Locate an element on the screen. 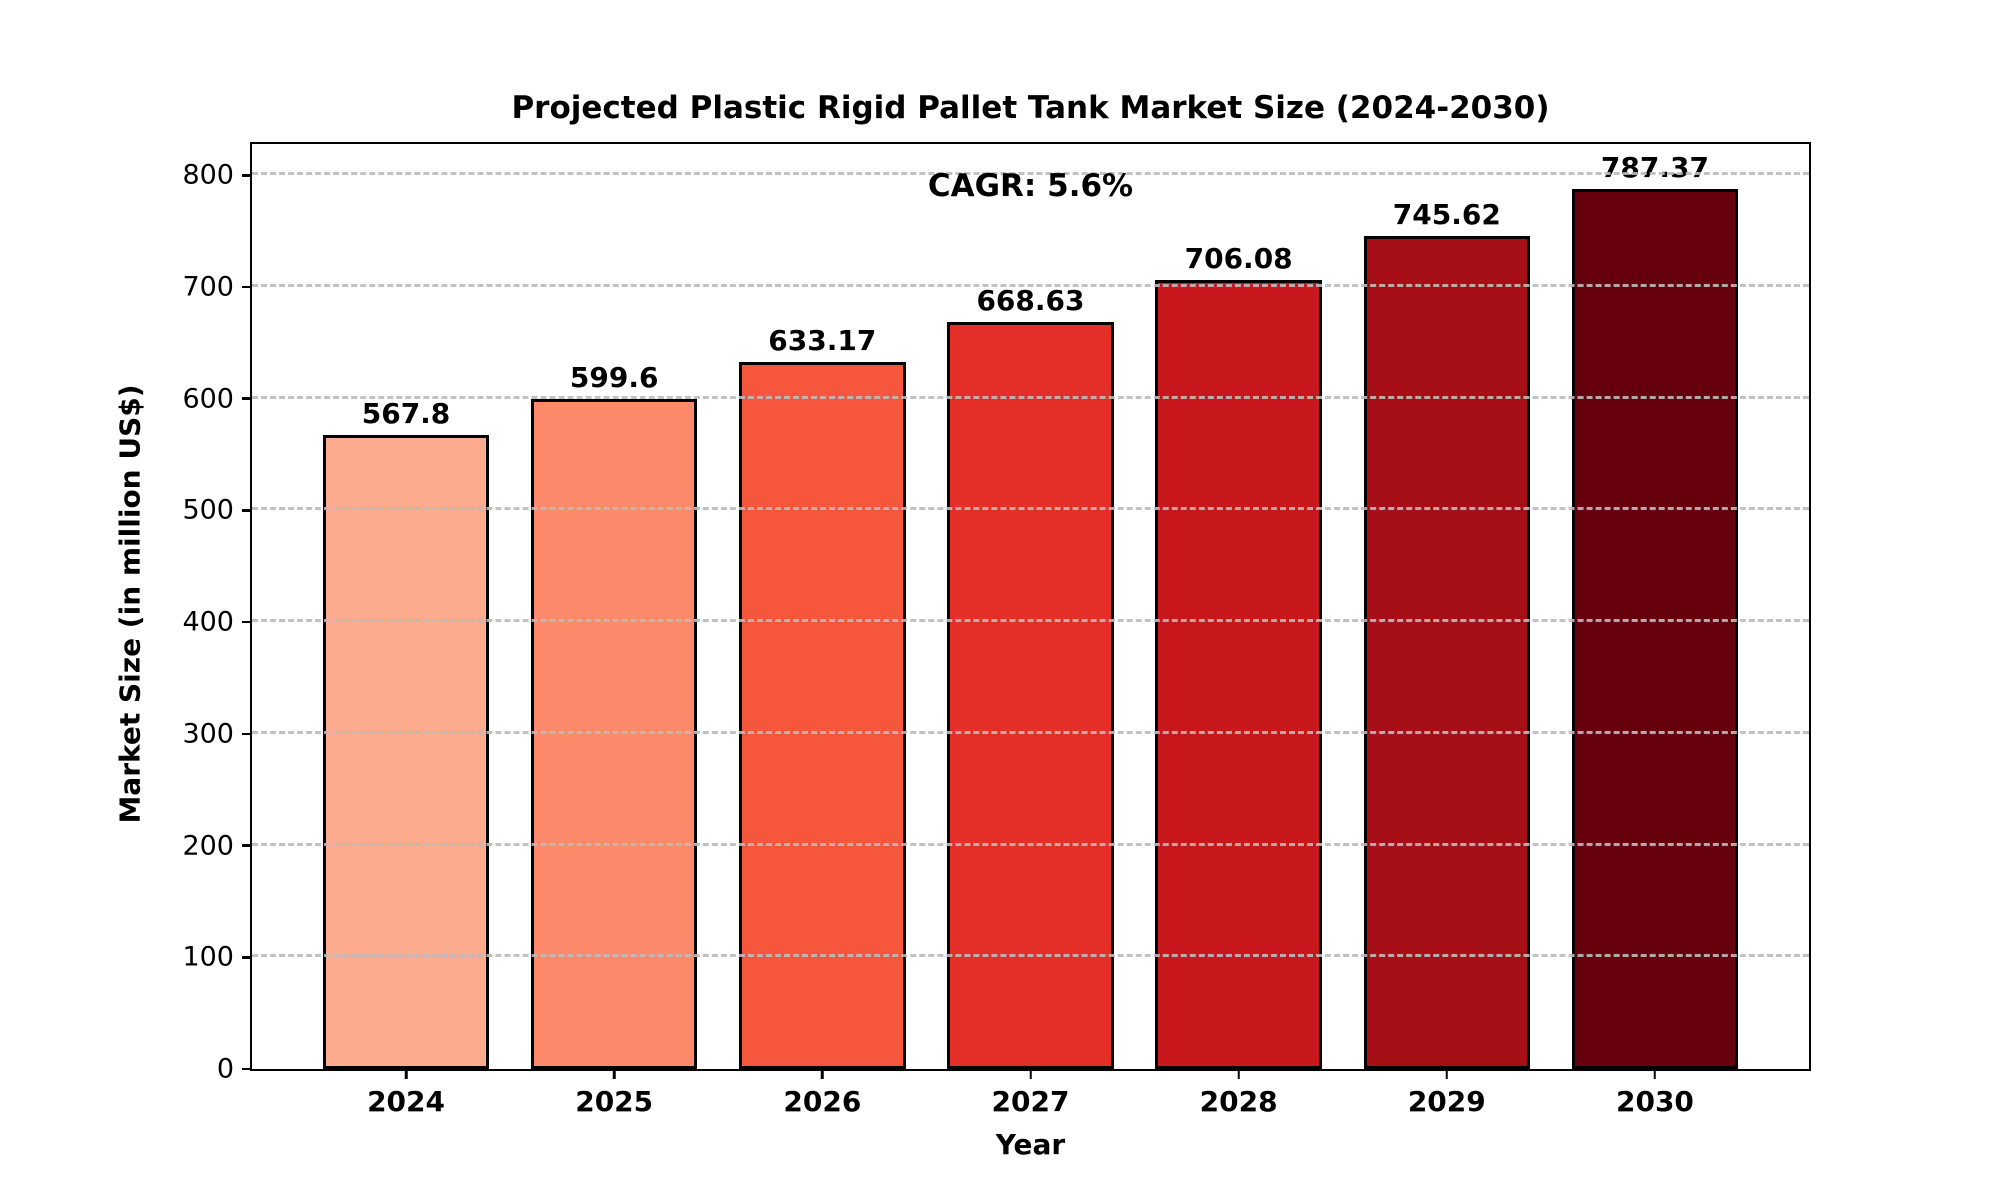  x-axis-title: Year is located at coordinates (1030, 1144).